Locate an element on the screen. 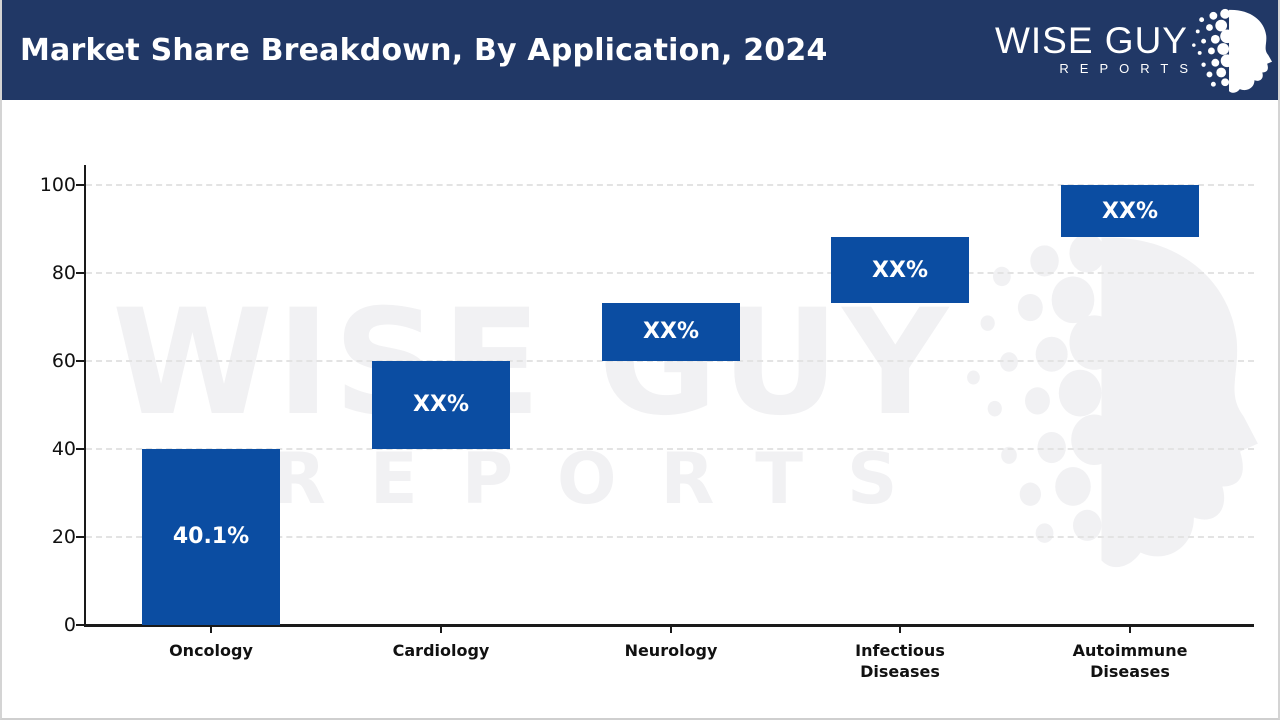 This screenshot has height=720, width=1280. y-tick-label: 100 is located at coordinates (57, 185).